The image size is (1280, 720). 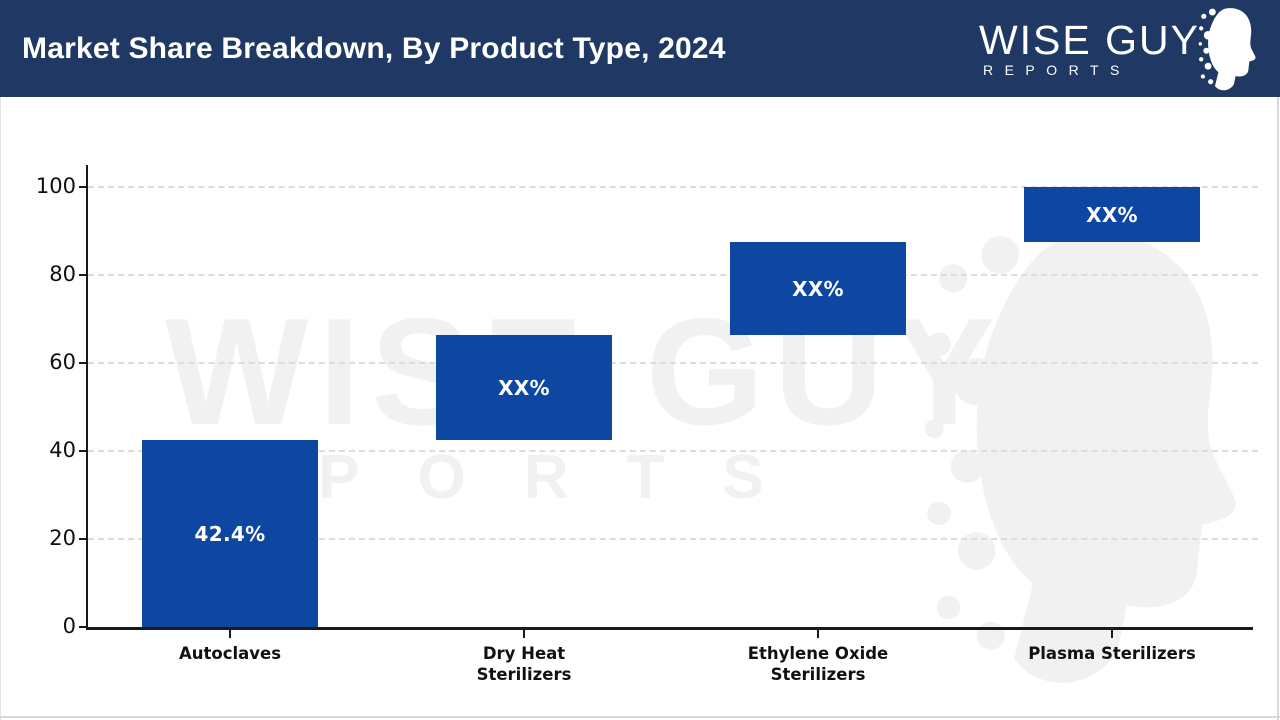 What do you see at coordinates (640, 717) in the screenshot?
I see `page-bottom-border` at bounding box center [640, 717].